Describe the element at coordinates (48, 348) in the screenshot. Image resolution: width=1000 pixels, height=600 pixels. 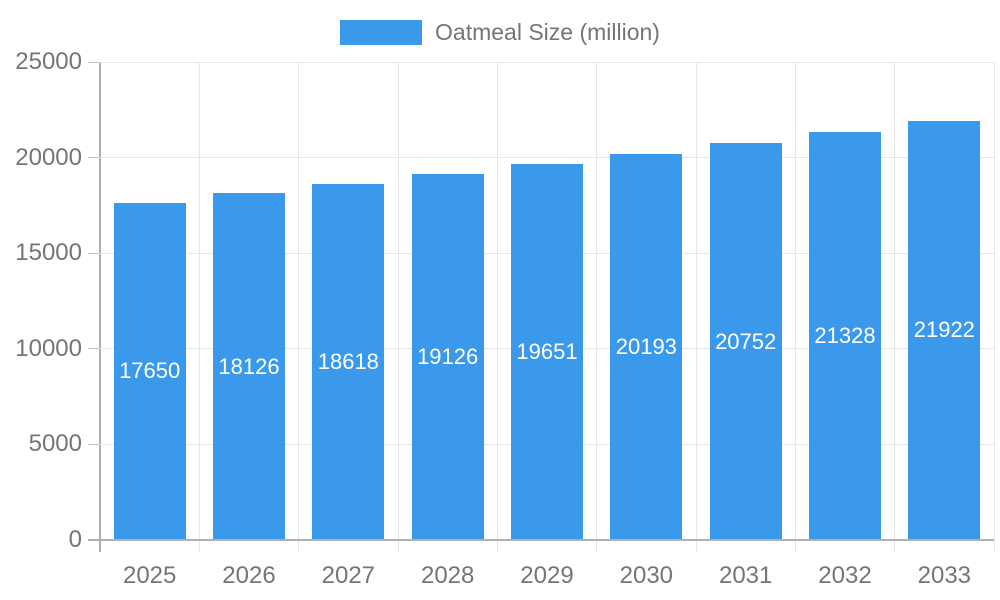
I see `y-axis-tick-label: 10000` at that location.